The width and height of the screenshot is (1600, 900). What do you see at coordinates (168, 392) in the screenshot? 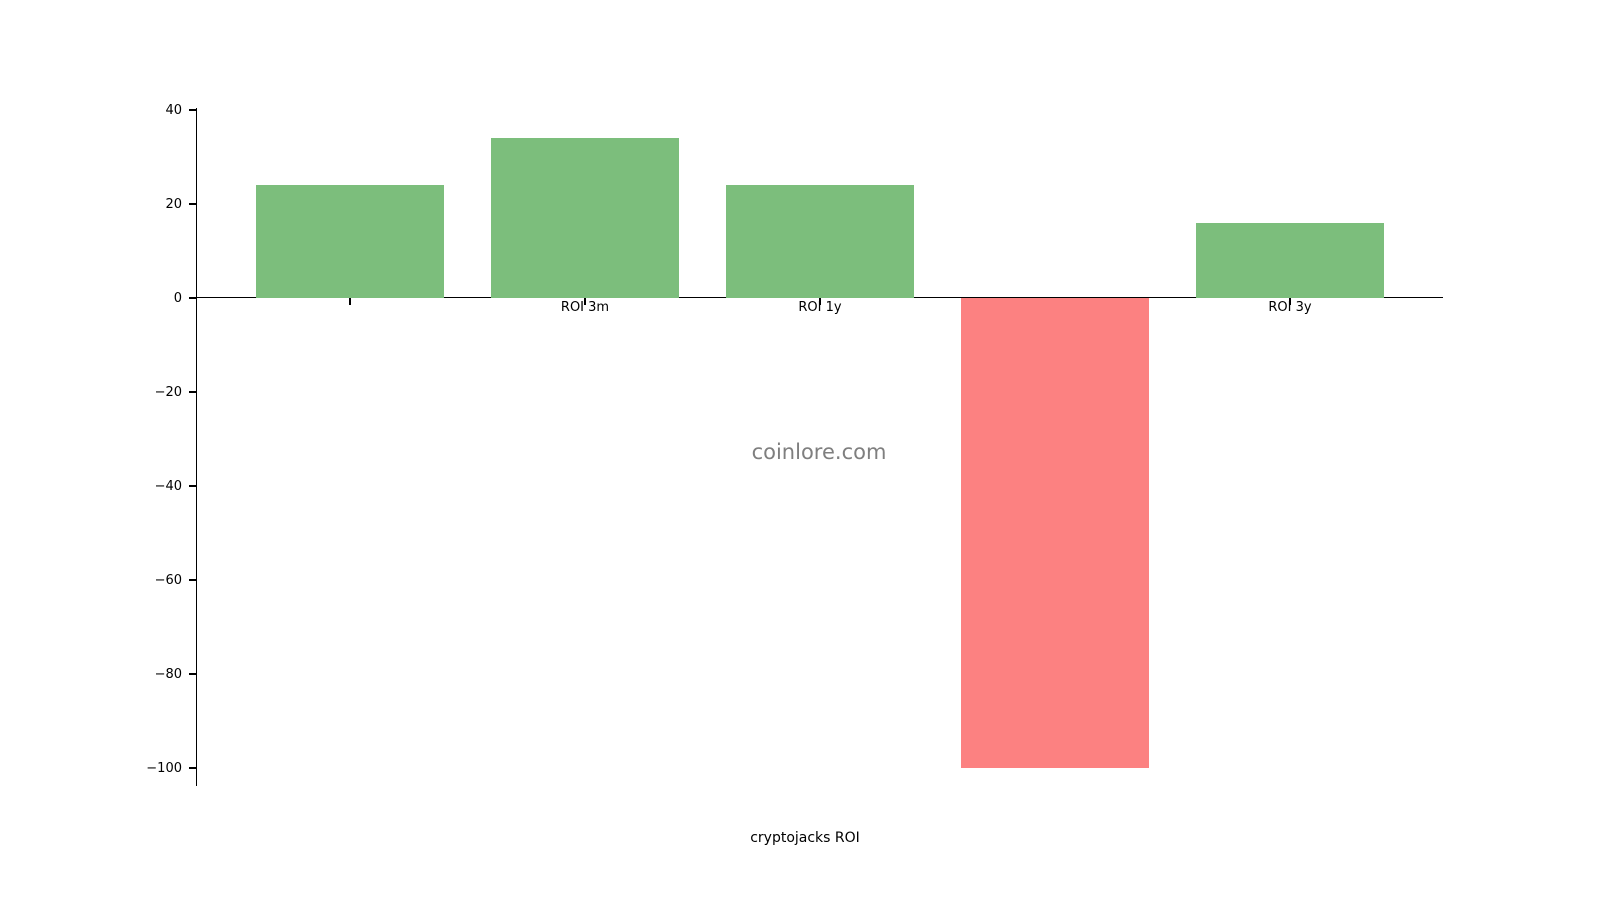
I see `y-tick-label: −20` at bounding box center [168, 392].